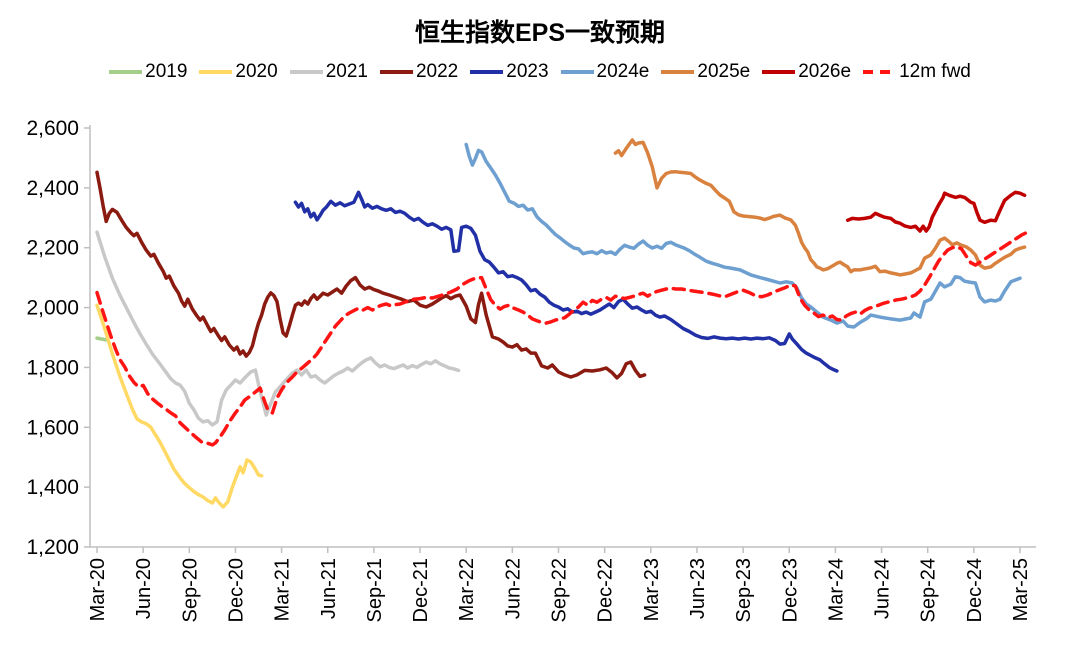 This screenshot has width=1080, height=646. I want to click on legend-swatch-2025e-icon, so click(678, 72).